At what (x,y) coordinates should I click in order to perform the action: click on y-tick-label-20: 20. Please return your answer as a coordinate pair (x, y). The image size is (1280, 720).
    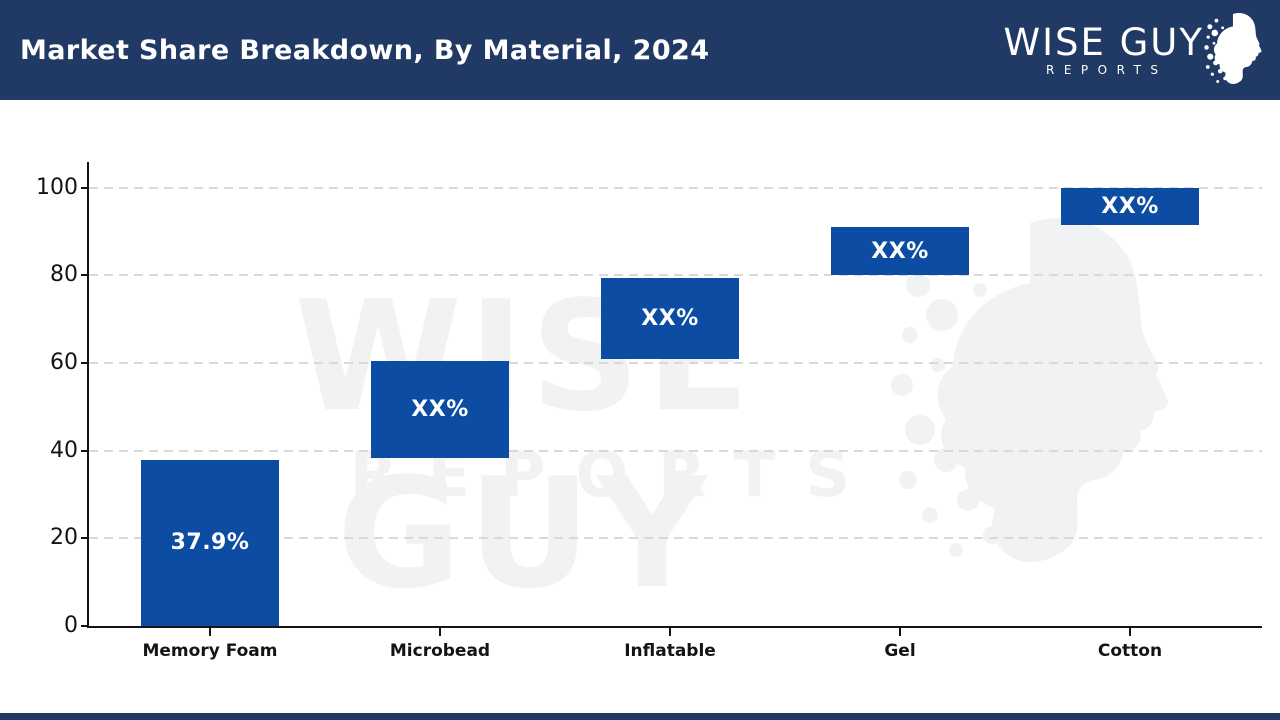
    Looking at the image, I should click on (64, 538).